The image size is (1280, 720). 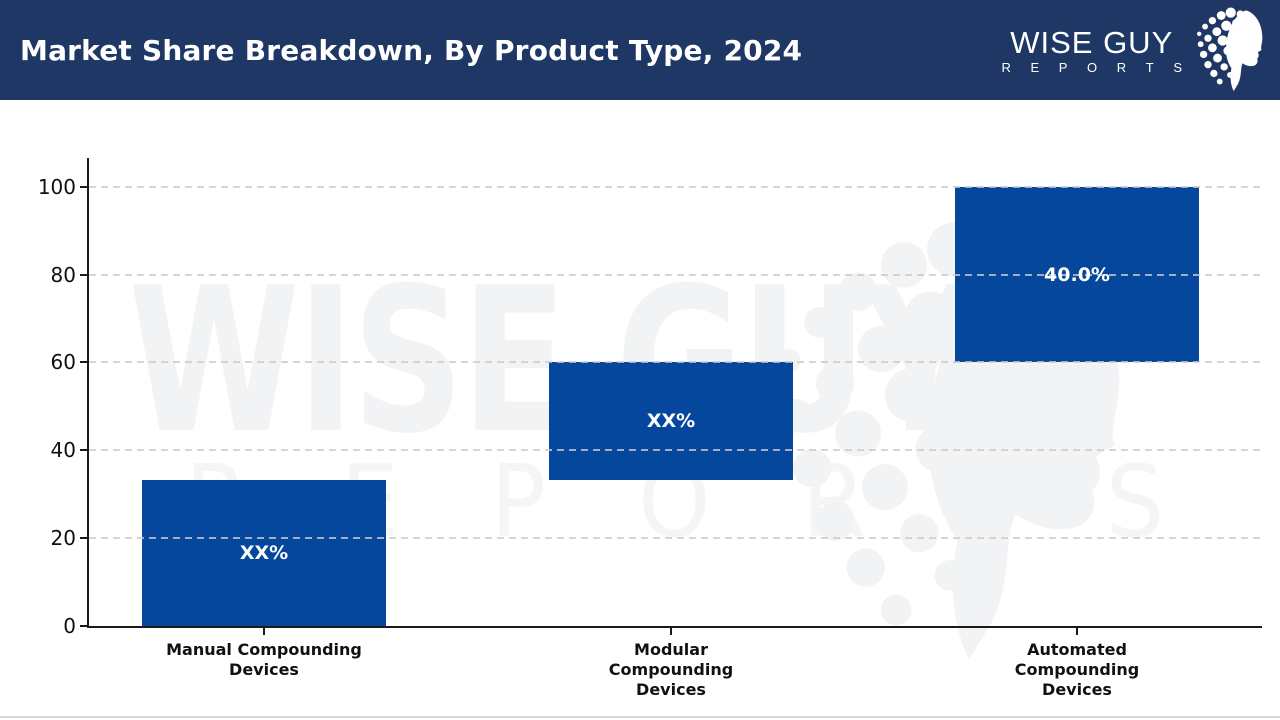 I want to click on category-label-2: Modular Compounding Devices, so click(x=671, y=670).